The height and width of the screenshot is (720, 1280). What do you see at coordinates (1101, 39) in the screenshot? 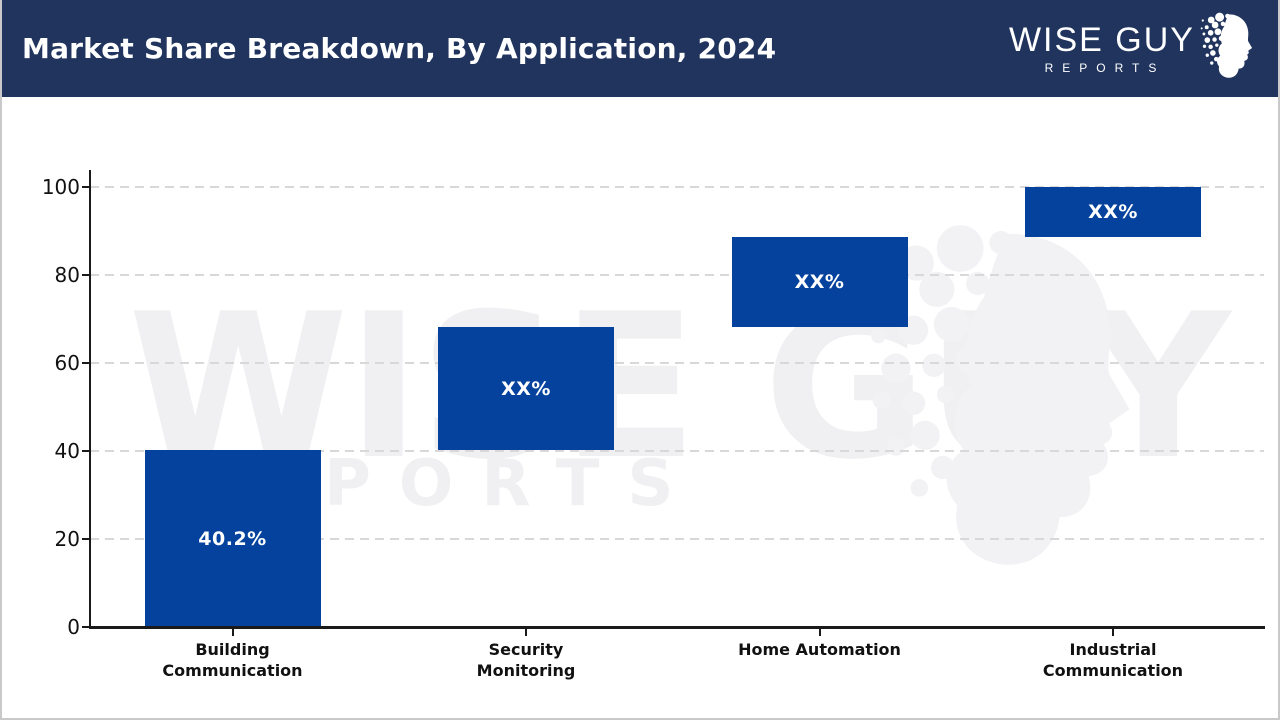
I see `logo-wordmark: WISE GUY` at bounding box center [1101, 39].